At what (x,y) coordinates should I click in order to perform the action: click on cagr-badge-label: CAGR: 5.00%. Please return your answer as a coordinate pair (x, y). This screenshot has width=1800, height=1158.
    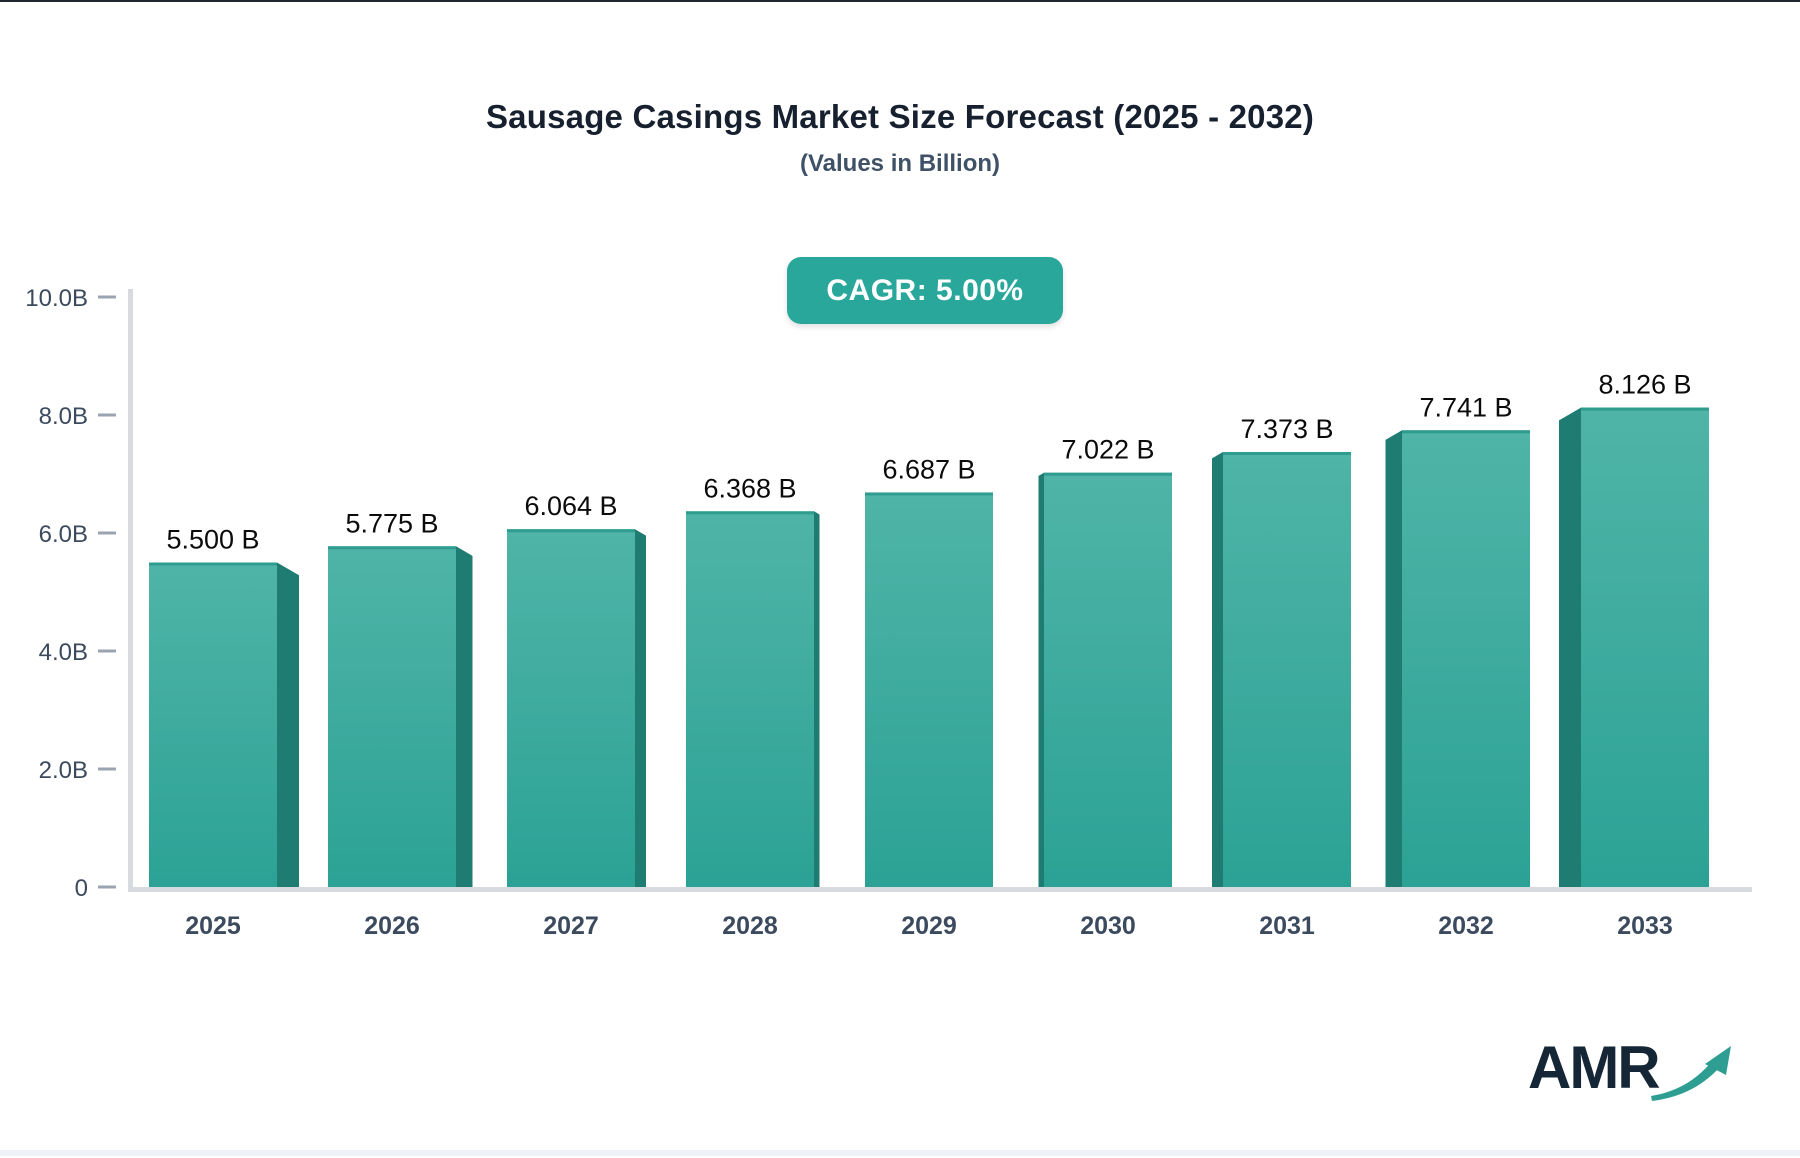
    Looking at the image, I should click on (925, 290).